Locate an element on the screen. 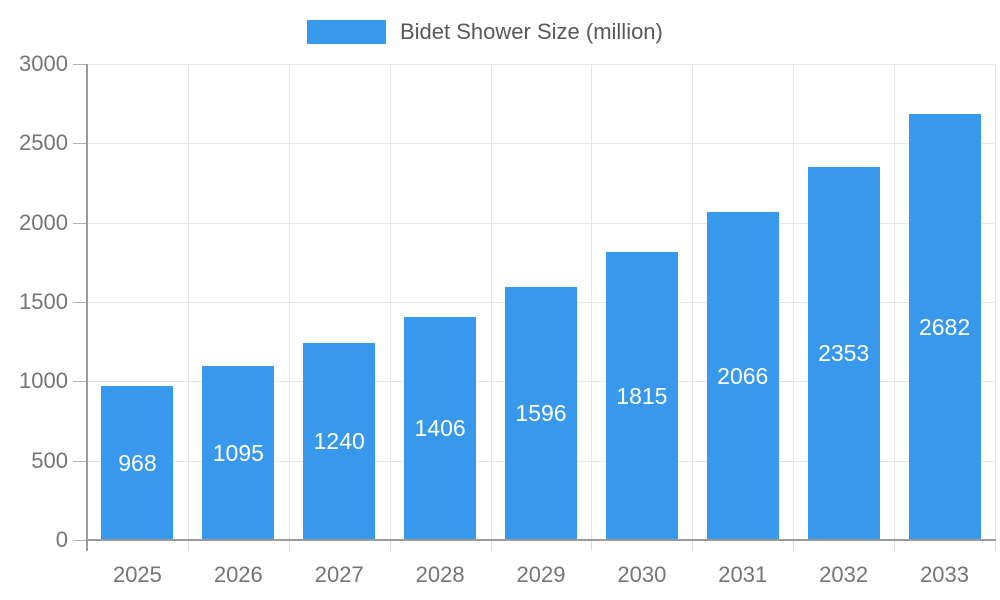 This screenshot has height=600, width=1000. bar-value-label: 2353 is located at coordinates (844, 352).